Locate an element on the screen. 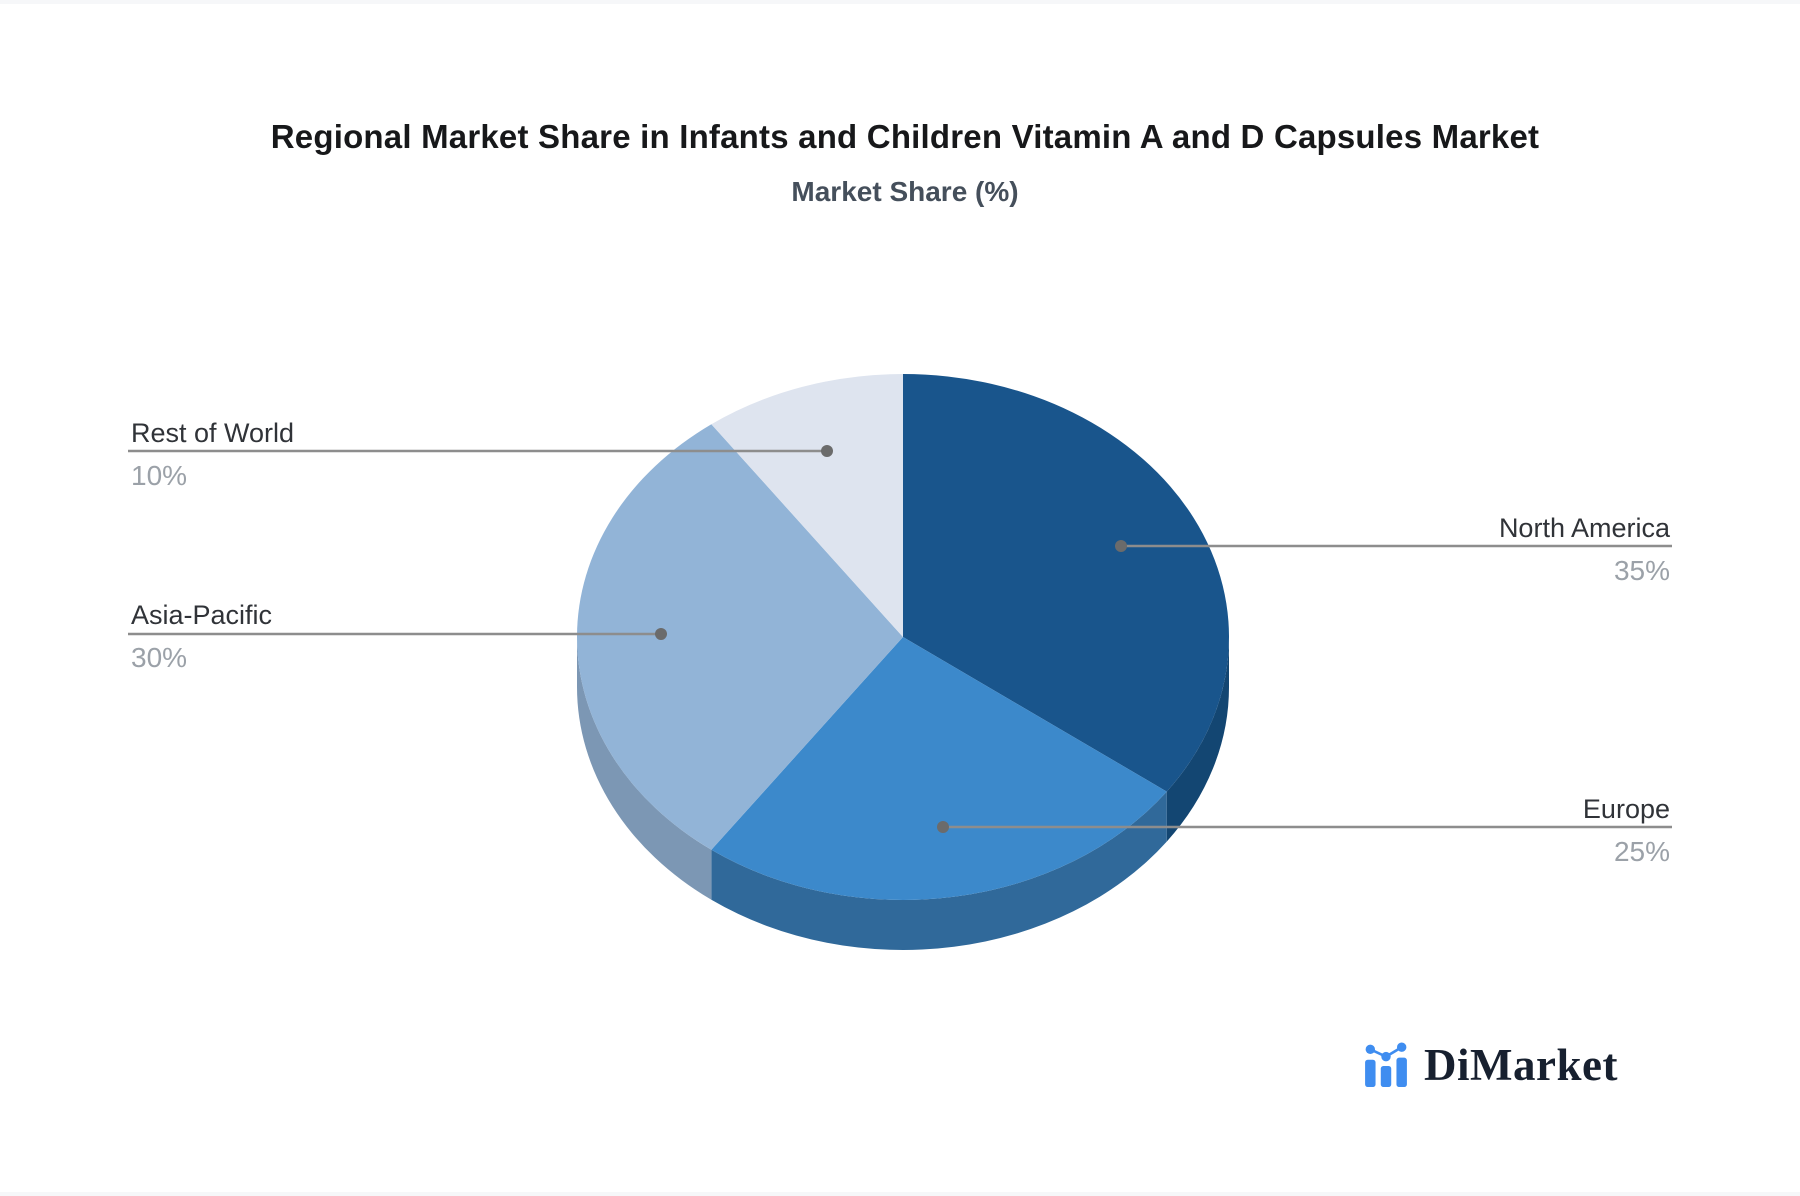 The image size is (1800, 1196). pie-callout-dot-asia-pacific is located at coordinates (661, 634).